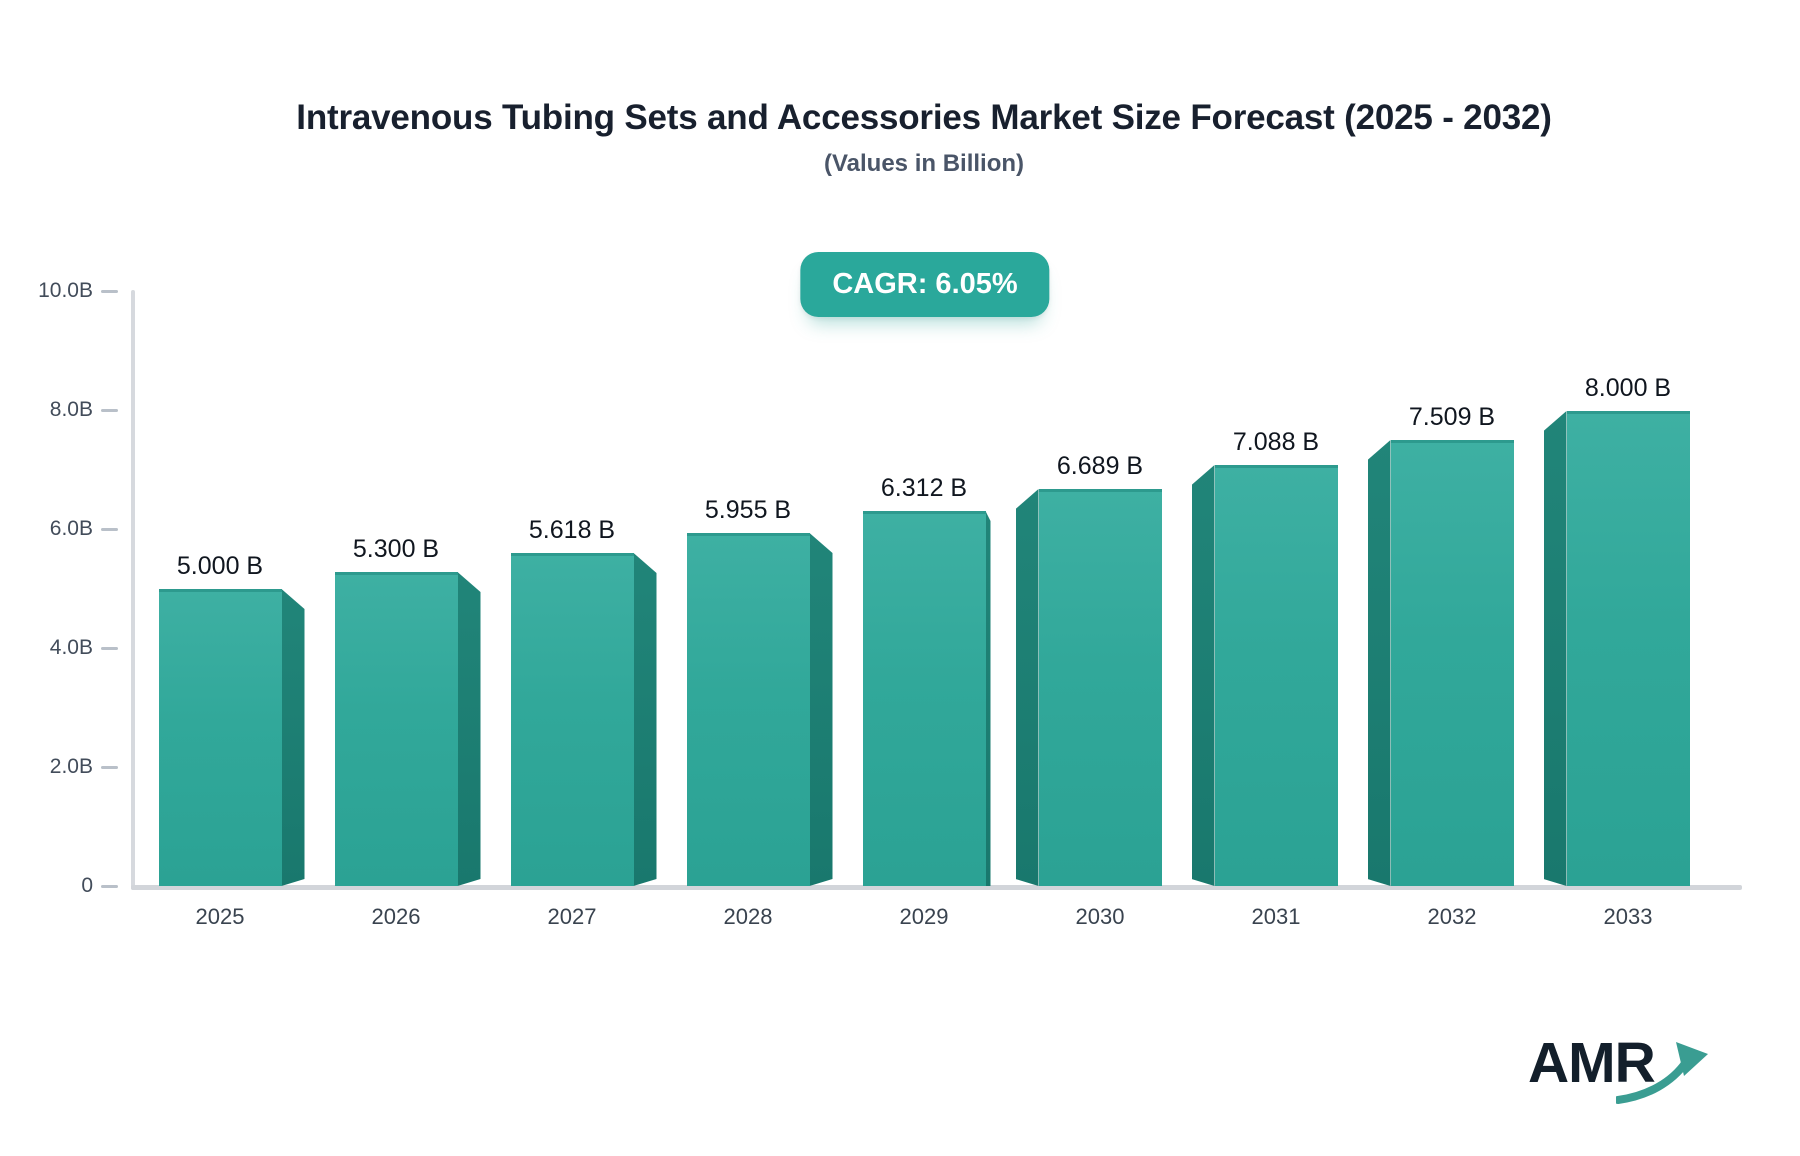 The height and width of the screenshot is (1156, 1800). What do you see at coordinates (220, 737) in the screenshot?
I see `bar-face-2025` at bounding box center [220, 737].